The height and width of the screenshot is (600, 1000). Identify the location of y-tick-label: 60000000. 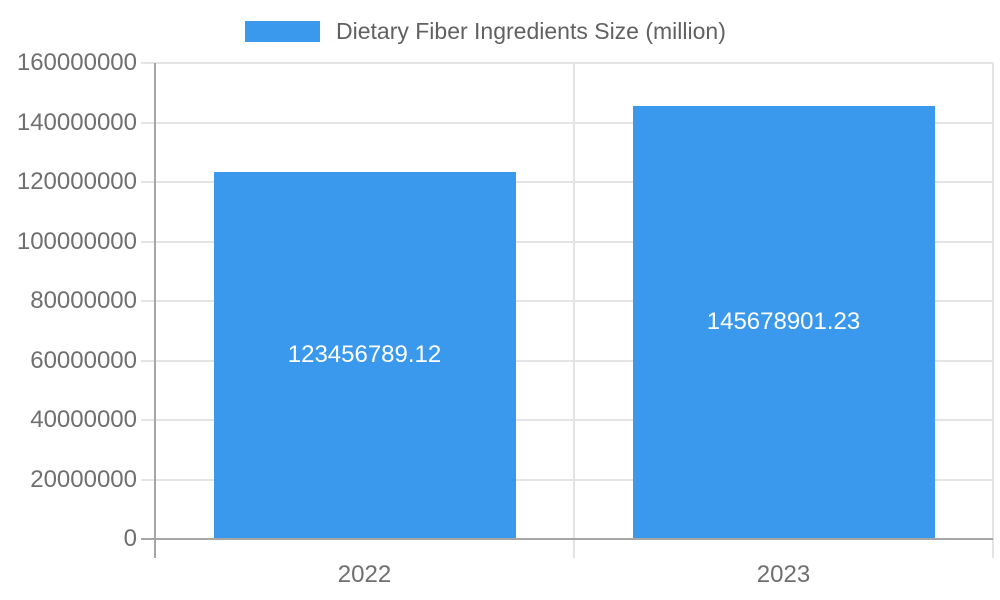
(83, 360).